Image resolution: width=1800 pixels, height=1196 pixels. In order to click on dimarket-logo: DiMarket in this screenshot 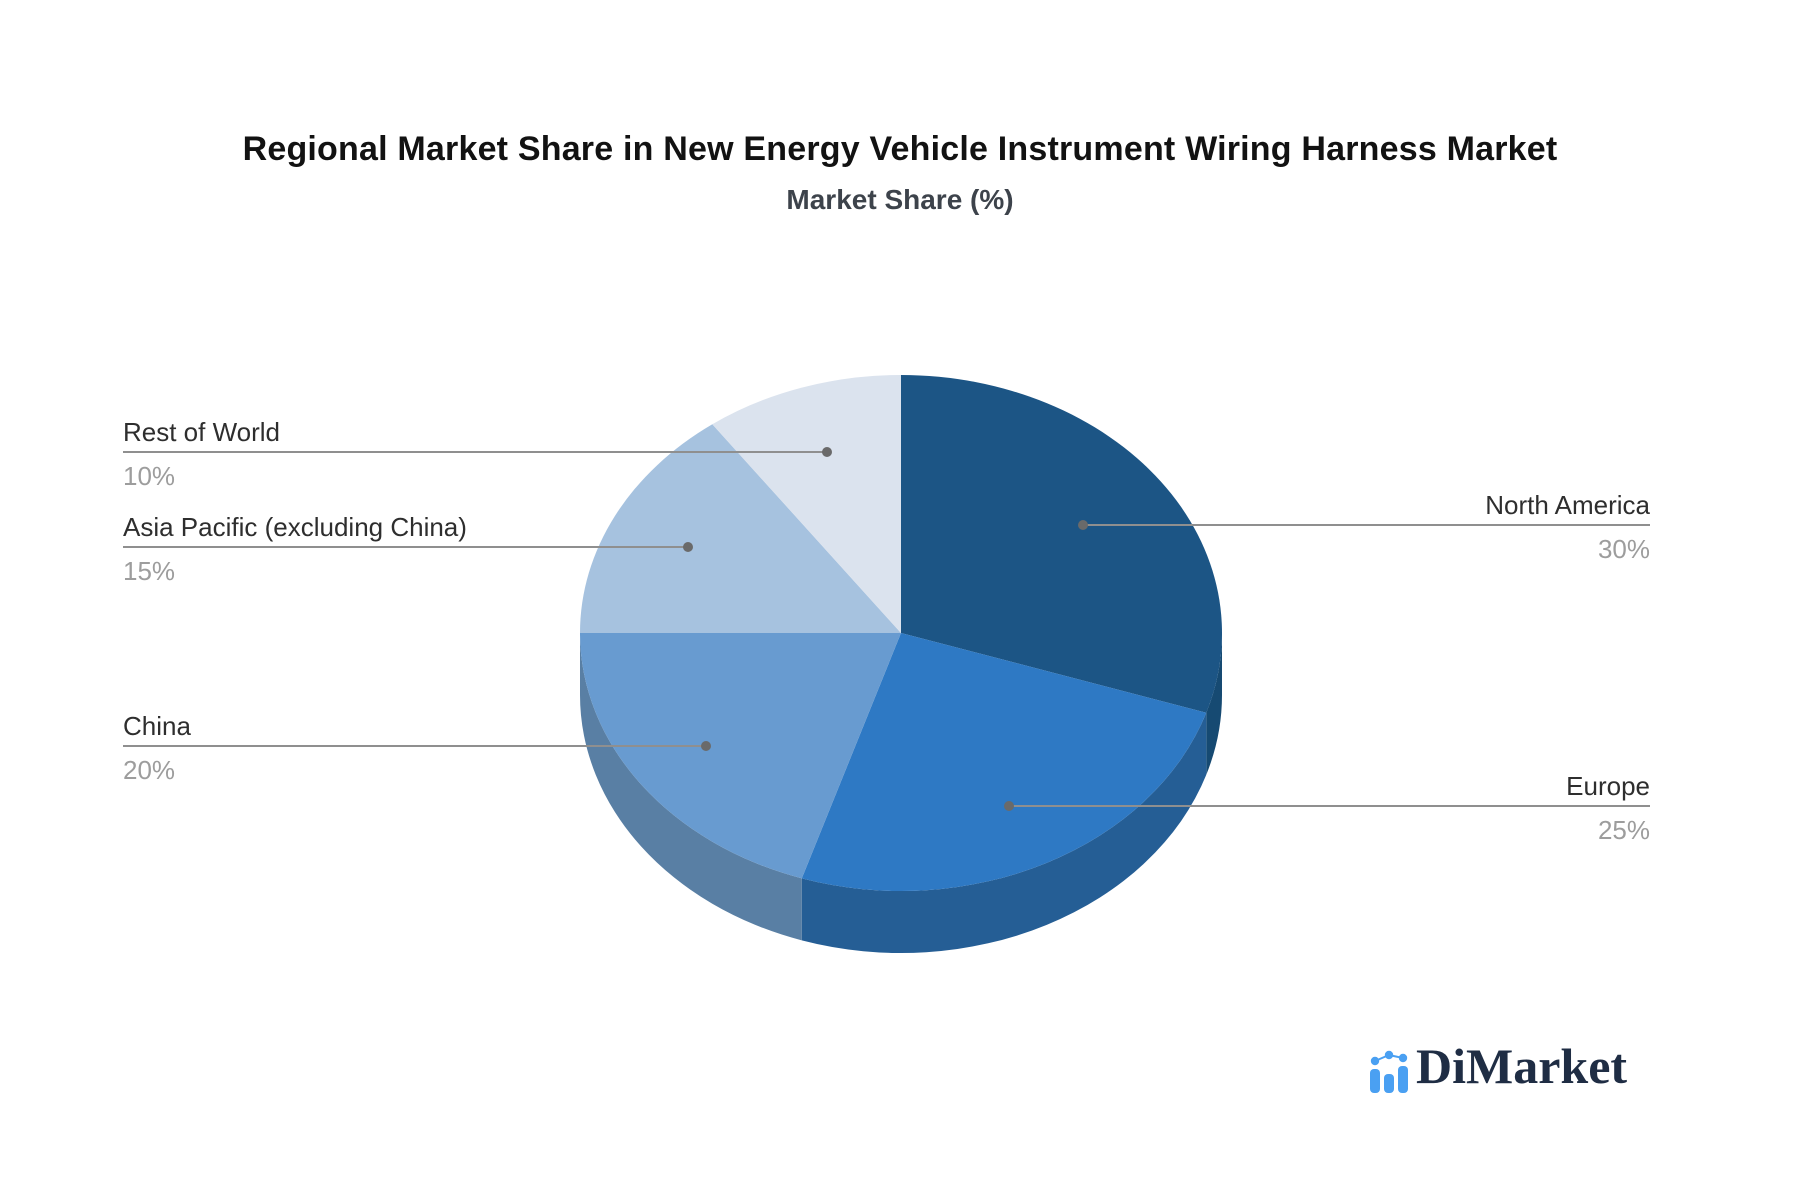, I will do `click(1520, 1068)`.